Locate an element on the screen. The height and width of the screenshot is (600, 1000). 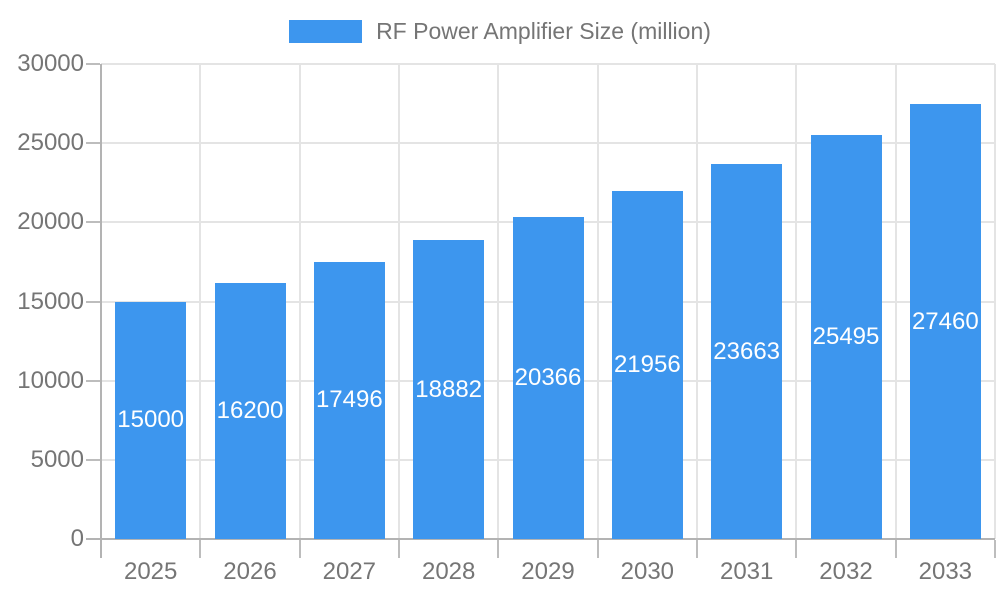
x-tick-label: 2032 is located at coordinates (846, 571).